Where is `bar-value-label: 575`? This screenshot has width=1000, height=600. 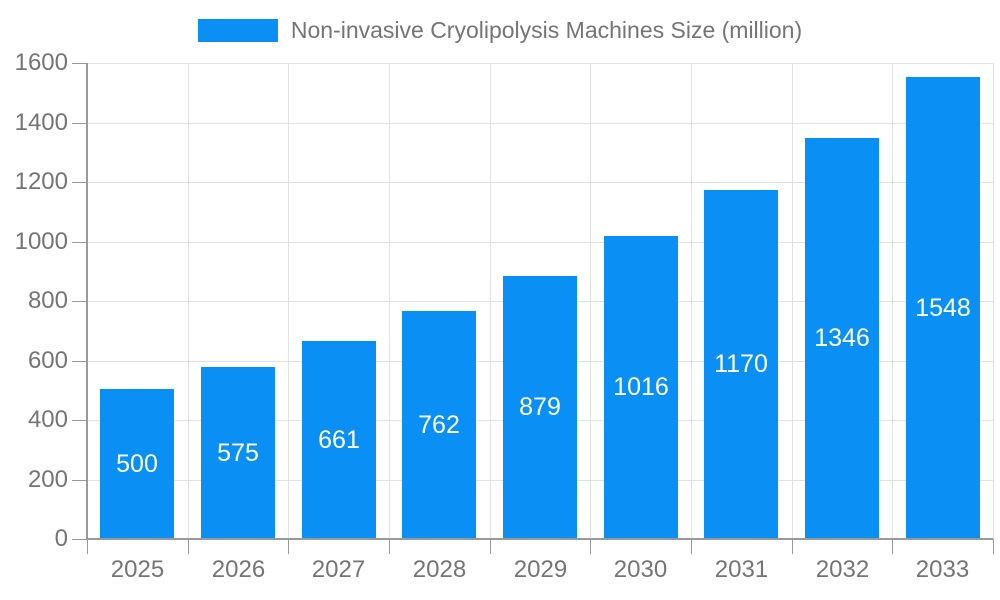 bar-value-label: 575 is located at coordinates (238, 453).